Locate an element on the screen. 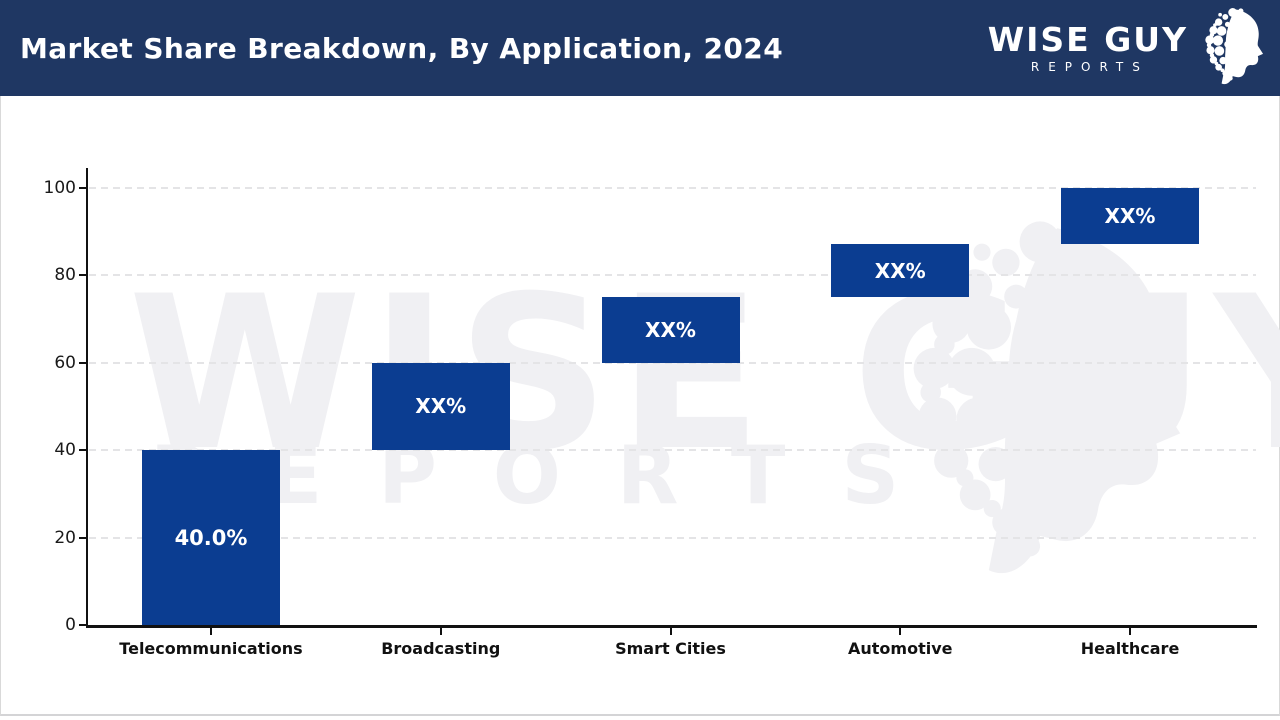 The width and height of the screenshot is (1280, 720). x-tick-label: Smart Cities is located at coordinates (670, 648).